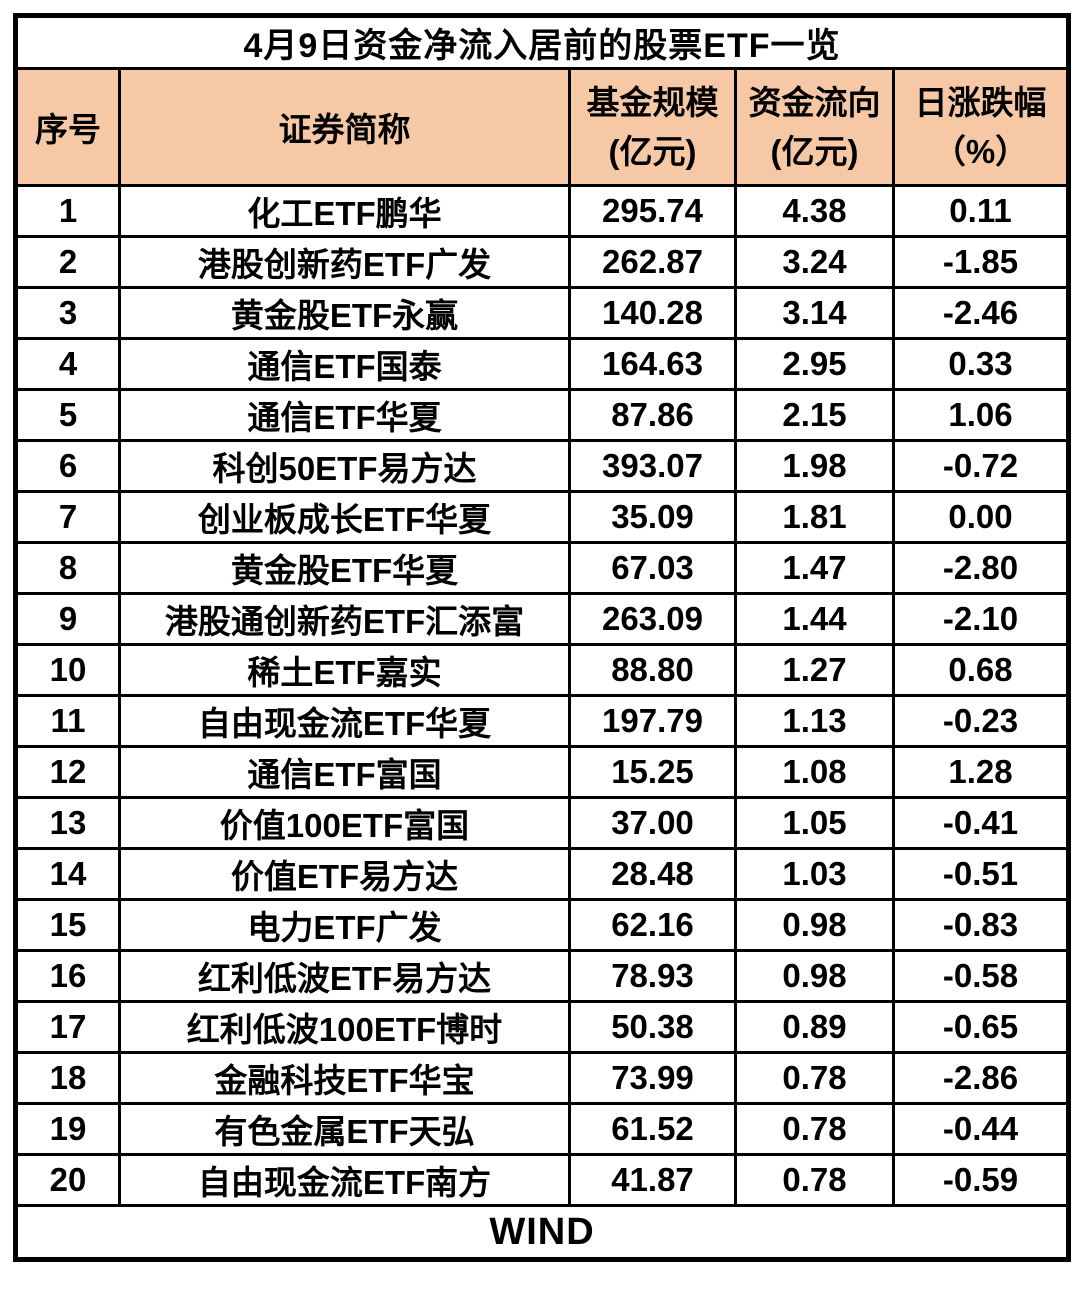 This screenshot has height=1300, width=1080. I want to click on cell-scale: 164.63, so click(652, 364).